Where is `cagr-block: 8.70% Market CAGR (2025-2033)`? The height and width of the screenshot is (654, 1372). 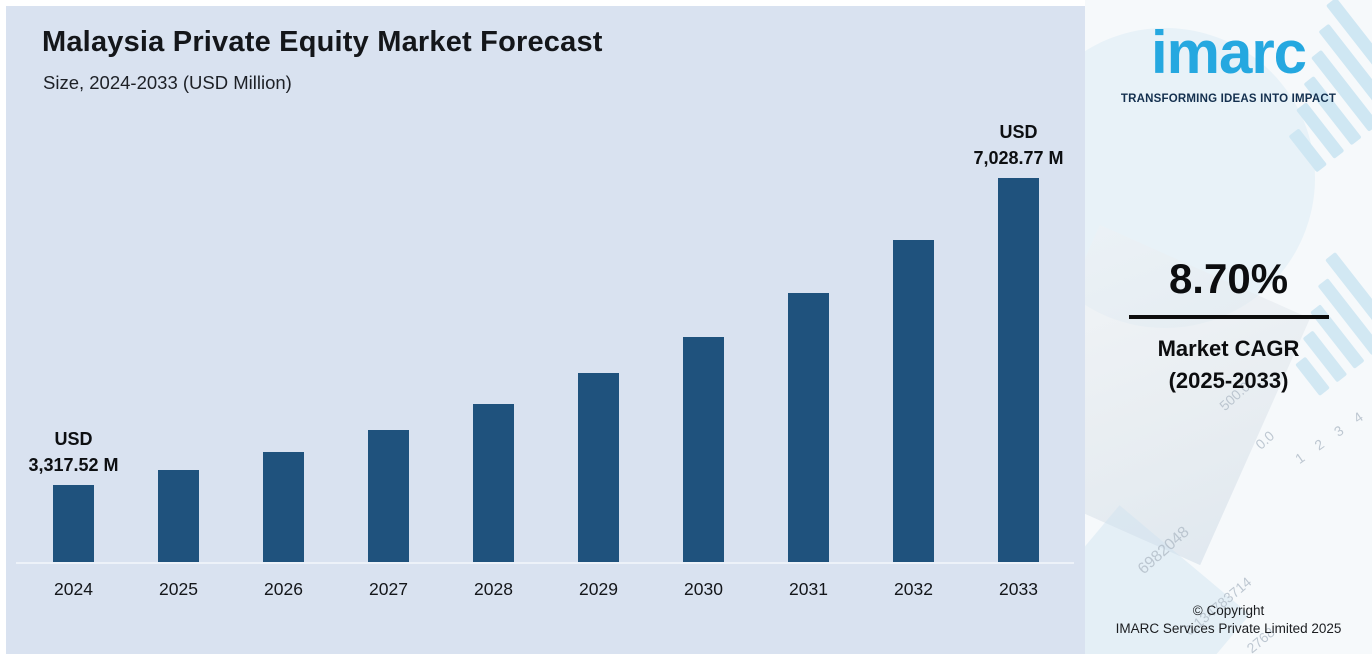 cagr-block: 8.70% Market CAGR (2025-2033) is located at coordinates (1228, 326).